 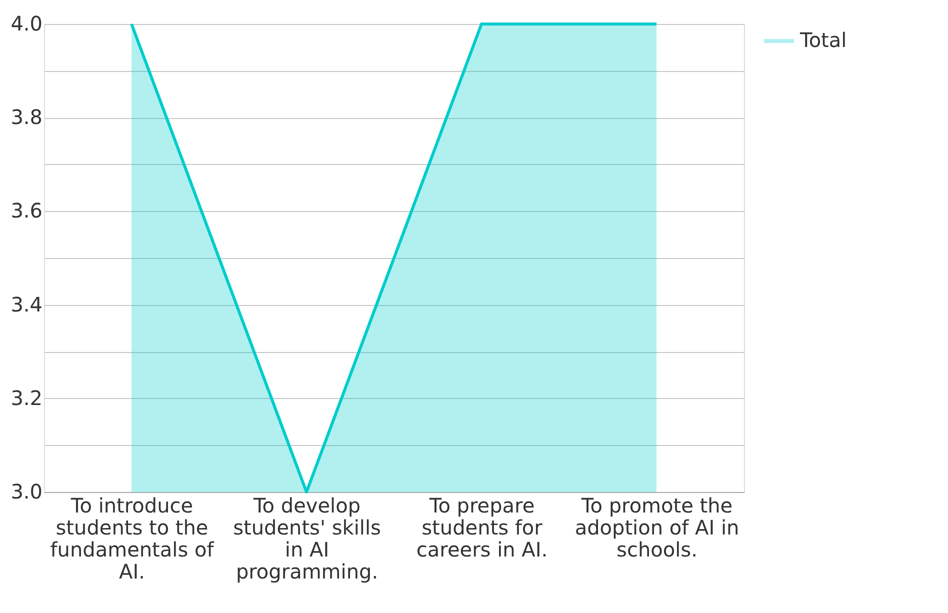 What do you see at coordinates (26, 24) in the screenshot?
I see `y-tick-label: 4.0` at bounding box center [26, 24].